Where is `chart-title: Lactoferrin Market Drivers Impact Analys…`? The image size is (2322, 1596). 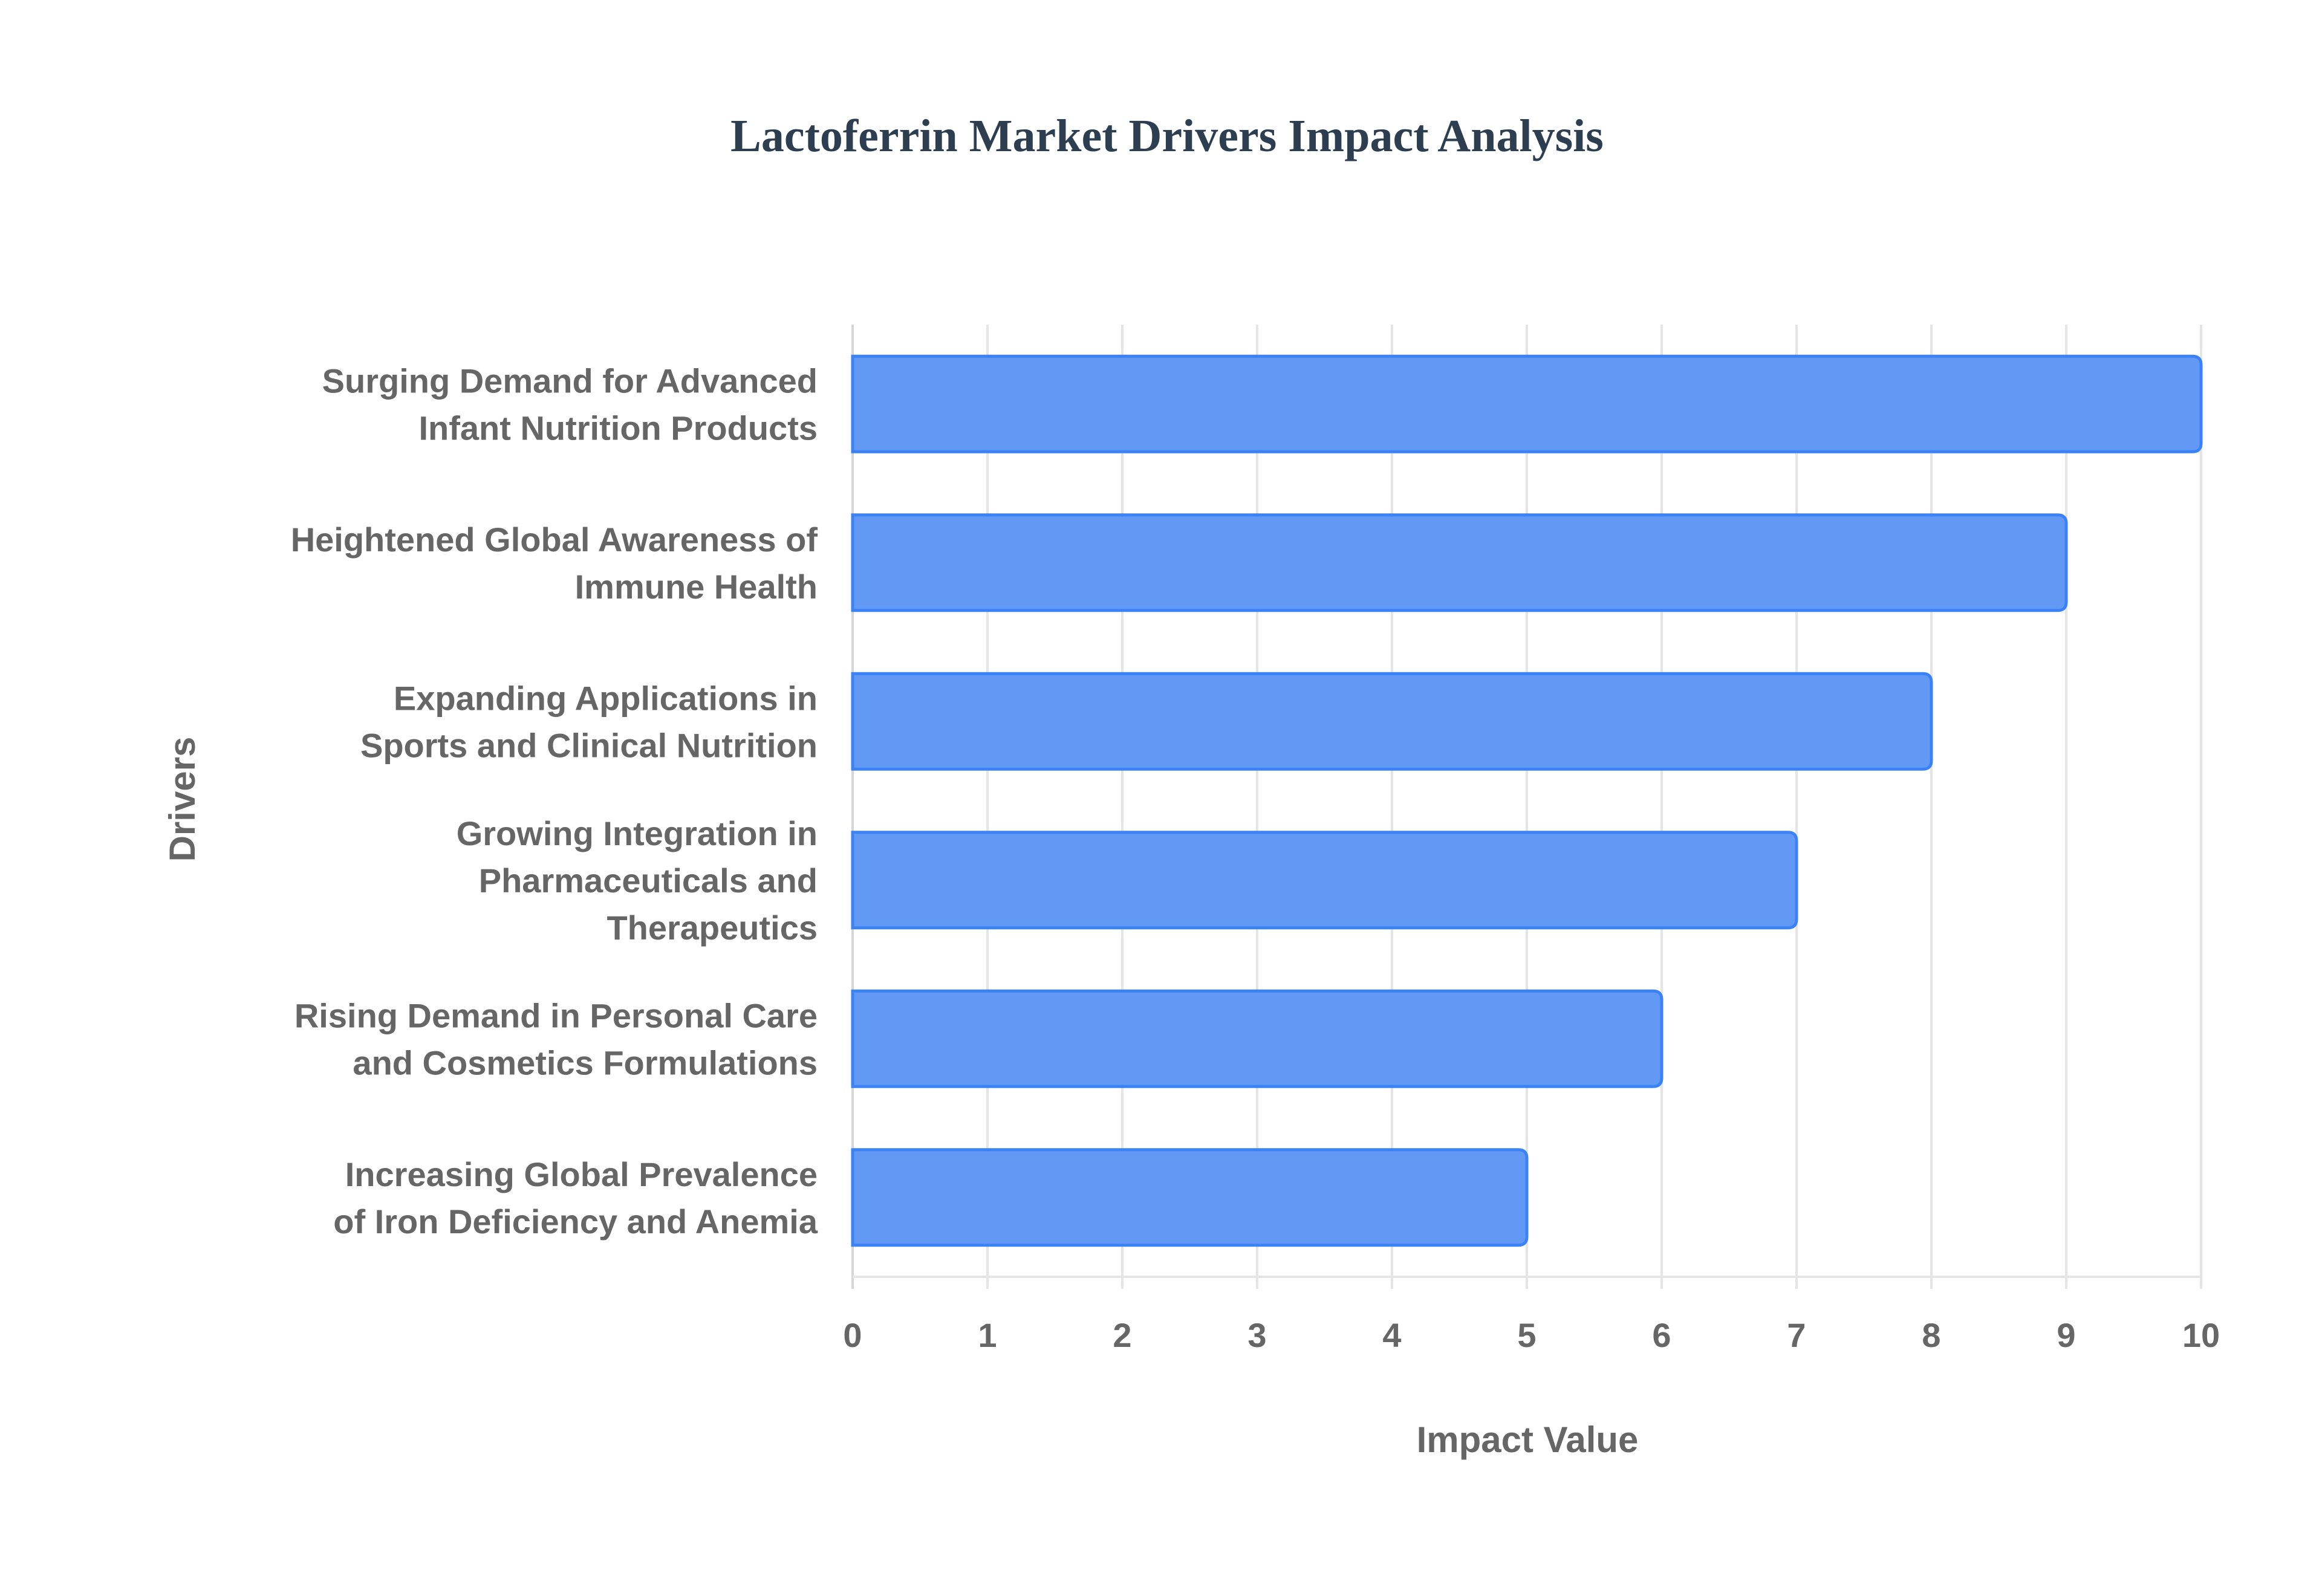
chart-title: Lactoferrin Market Drivers Impact Analys… is located at coordinates (1167, 136).